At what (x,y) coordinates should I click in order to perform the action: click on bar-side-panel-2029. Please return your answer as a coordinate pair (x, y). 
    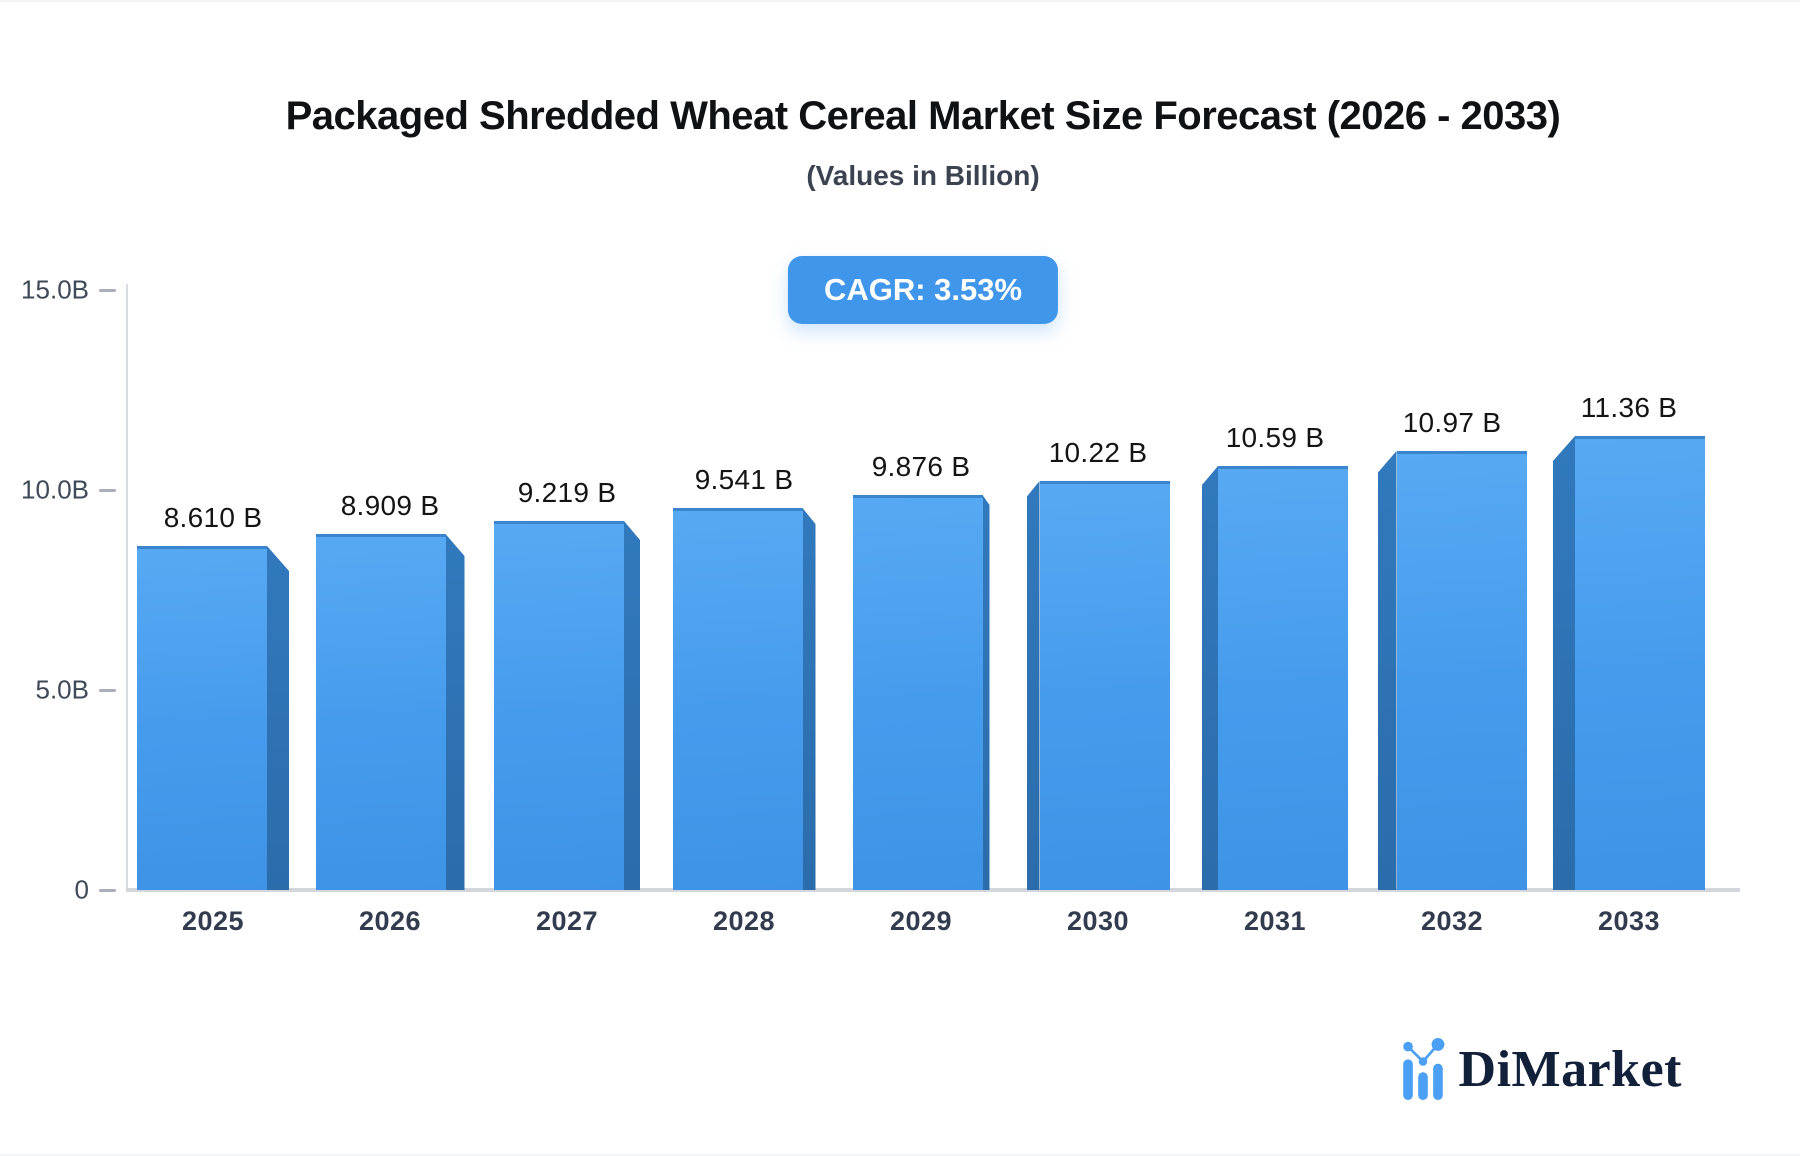
    Looking at the image, I should click on (986, 692).